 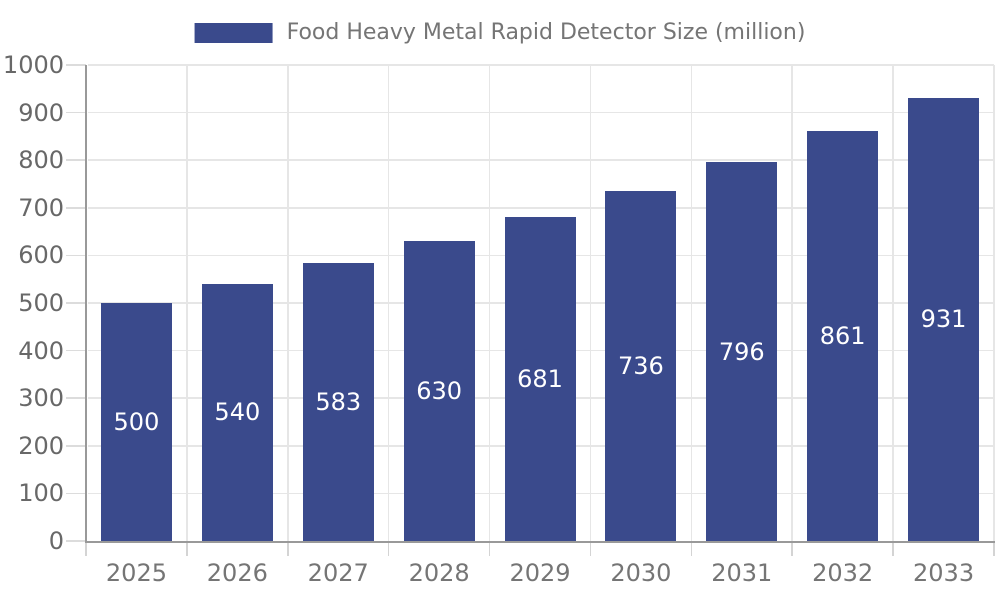 What do you see at coordinates (540, 573) in the screenshot?
I see `x-tick-label: 2029` at bounding box center [540, 573].